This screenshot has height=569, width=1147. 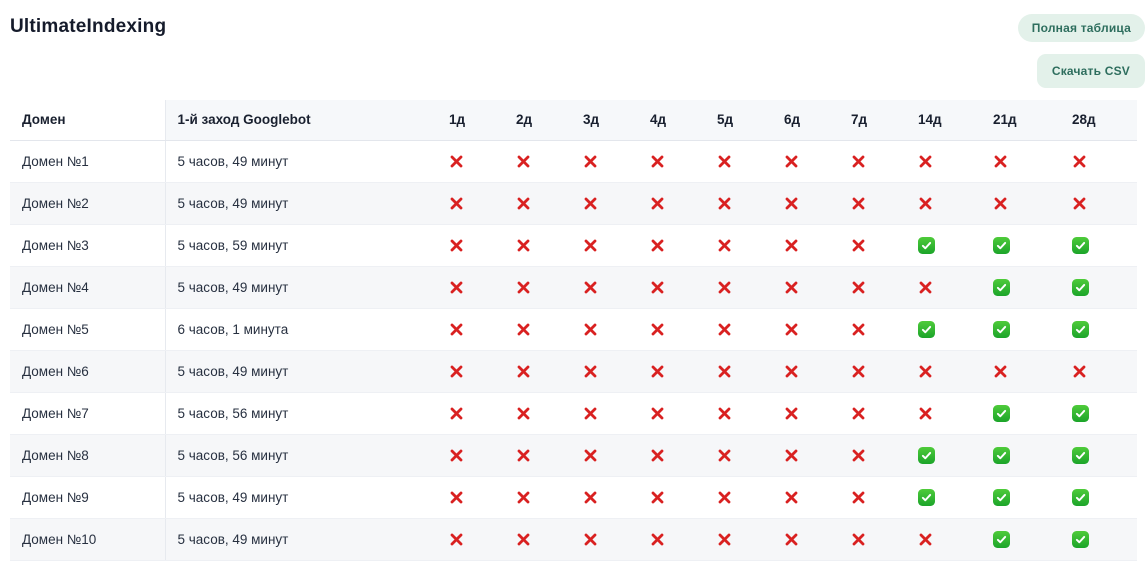 I want to click on domain-cell: Домен №8, so click(x=88, y=455).